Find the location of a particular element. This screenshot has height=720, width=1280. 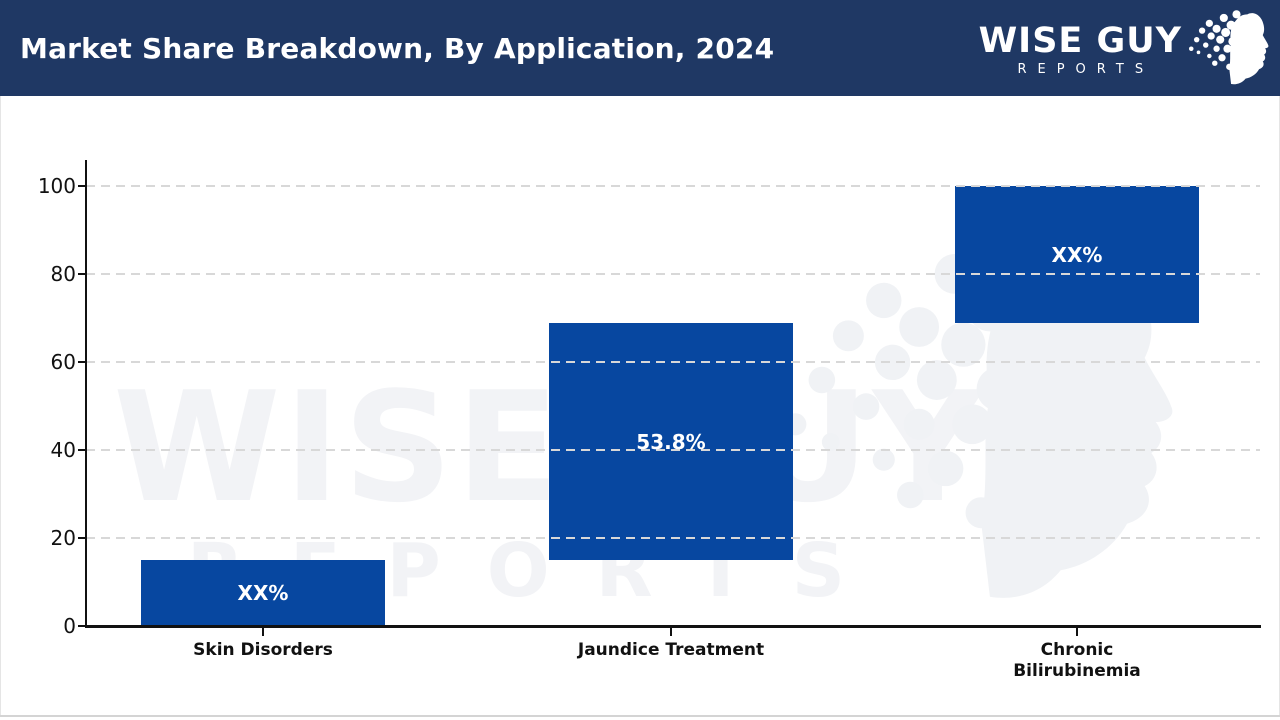

category-label-chronic-bilirubinemia: Chronic Bilirubinemia is located at coordinates (1077, 661).